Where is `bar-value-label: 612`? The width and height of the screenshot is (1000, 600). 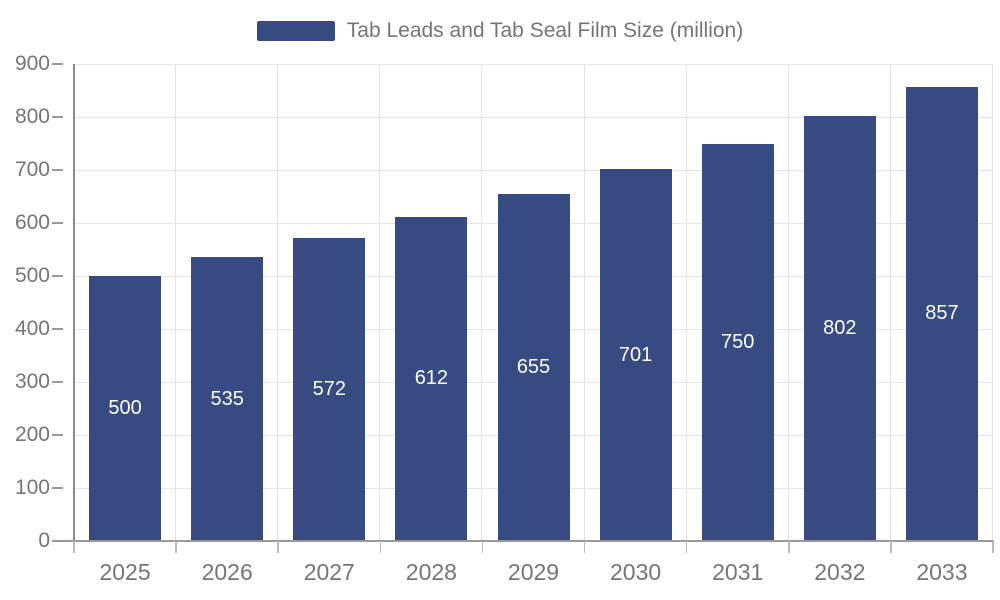
bar-value-label: 612 is located at coordinates (431, 378).